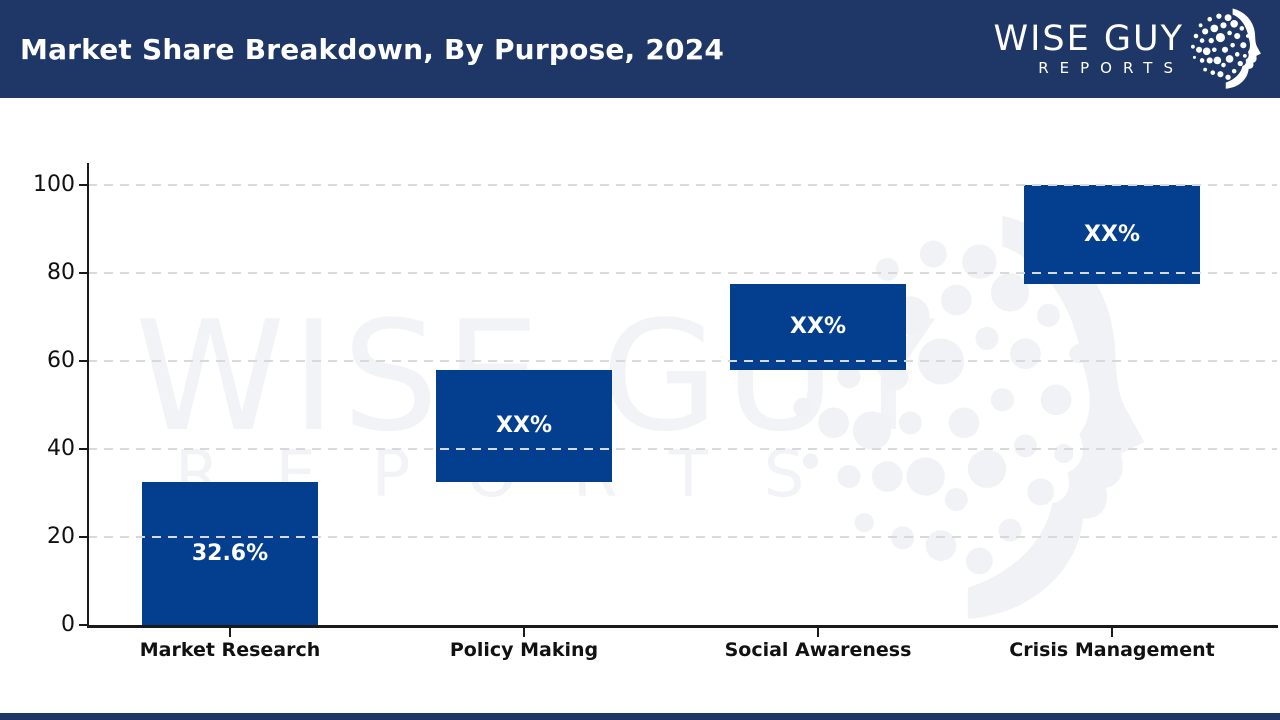  What do you see at coordinates (88, 395) in the screenshot?
I see `y-axis-line` at bounding box center [88, 395].